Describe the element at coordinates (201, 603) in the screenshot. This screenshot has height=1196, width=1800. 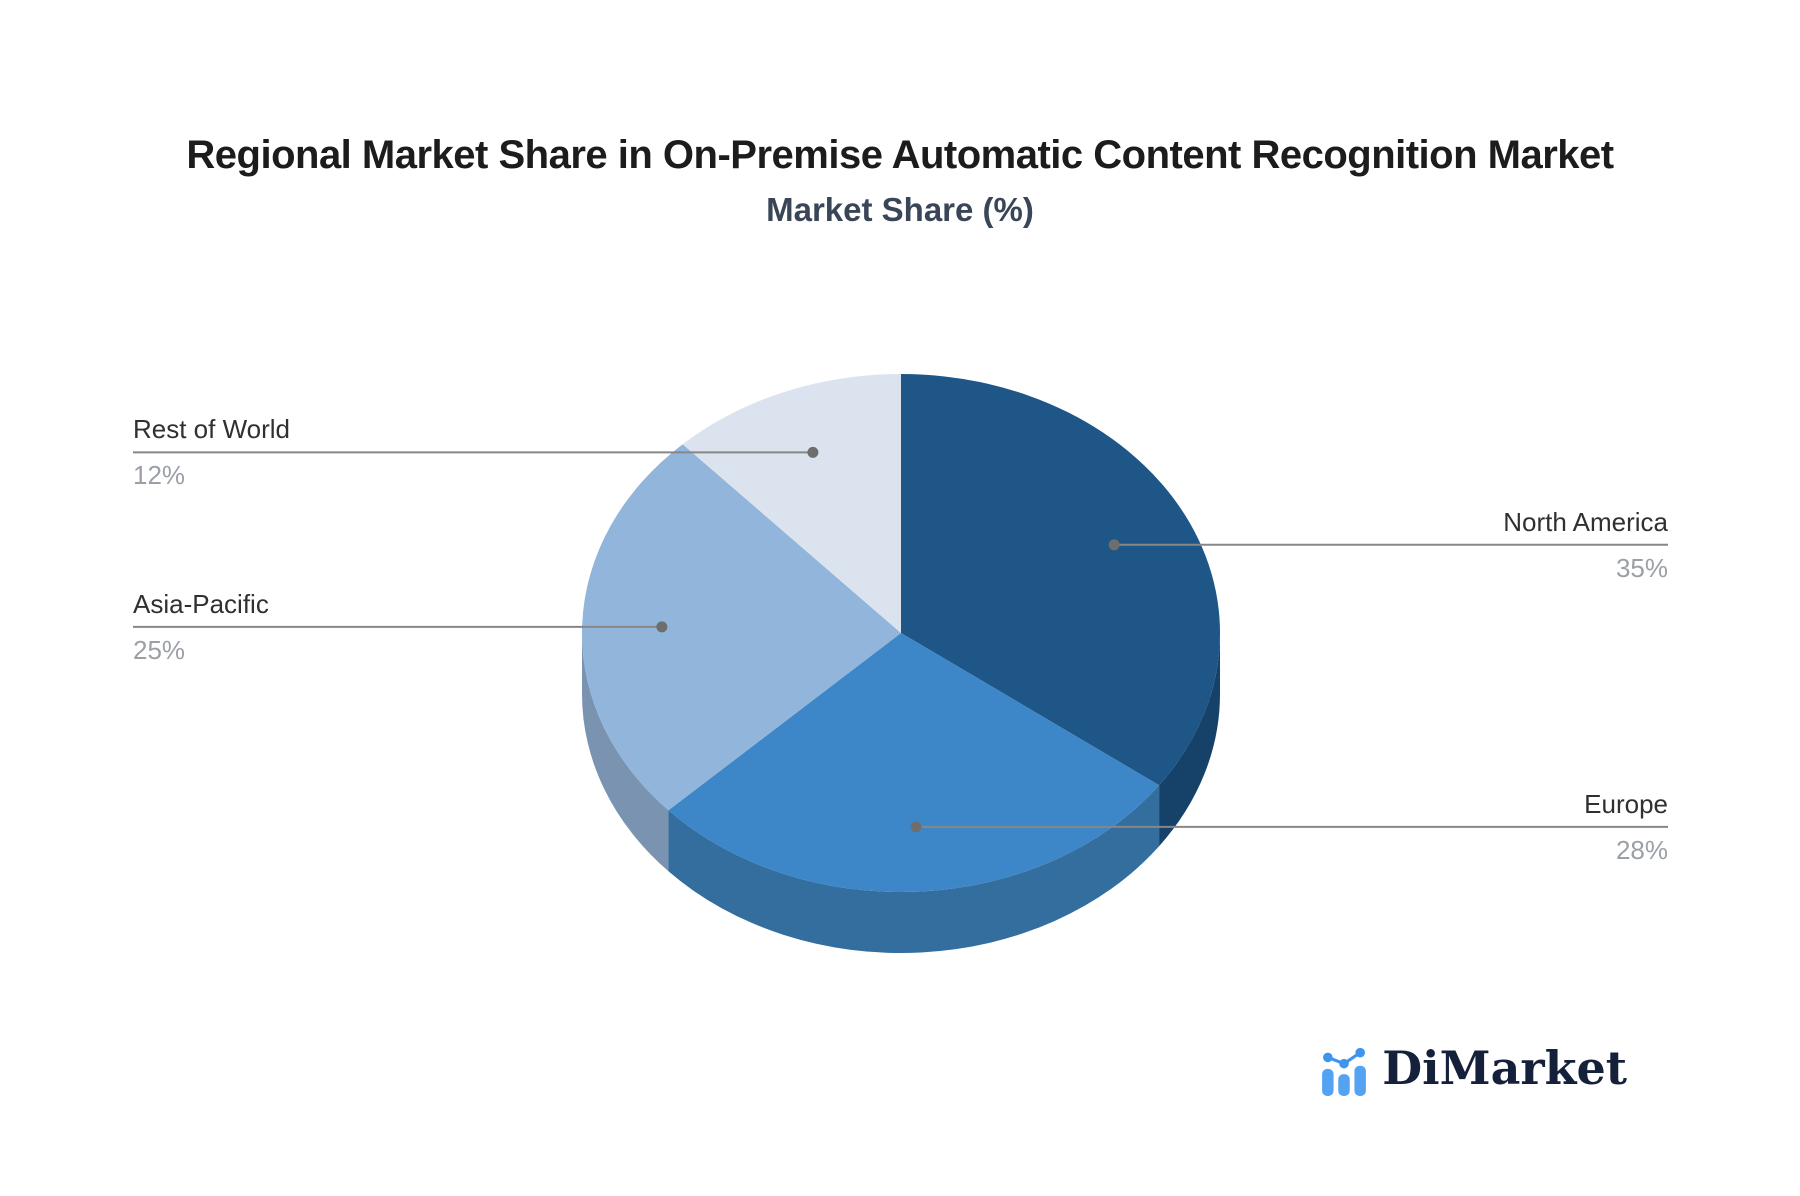
I see `slice-label: Asia-Pacific` at that location.